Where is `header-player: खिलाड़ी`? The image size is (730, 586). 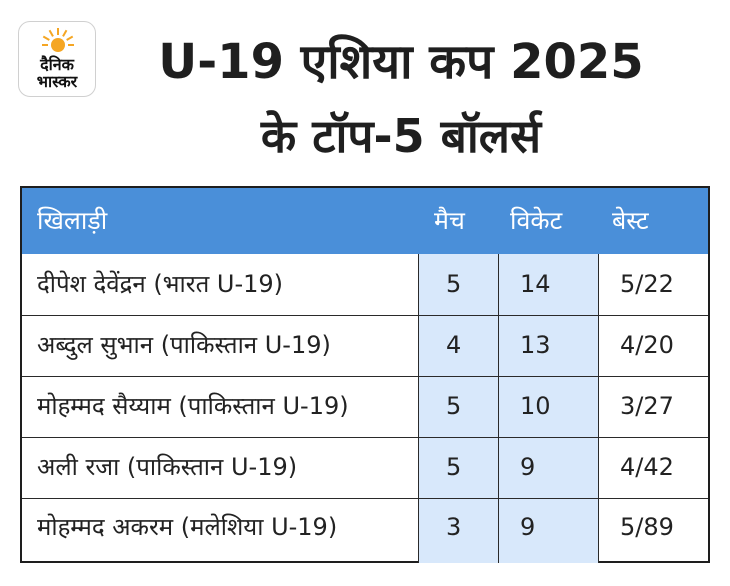 header-player: खिलाड़ी is located at coordinates (72, 220).